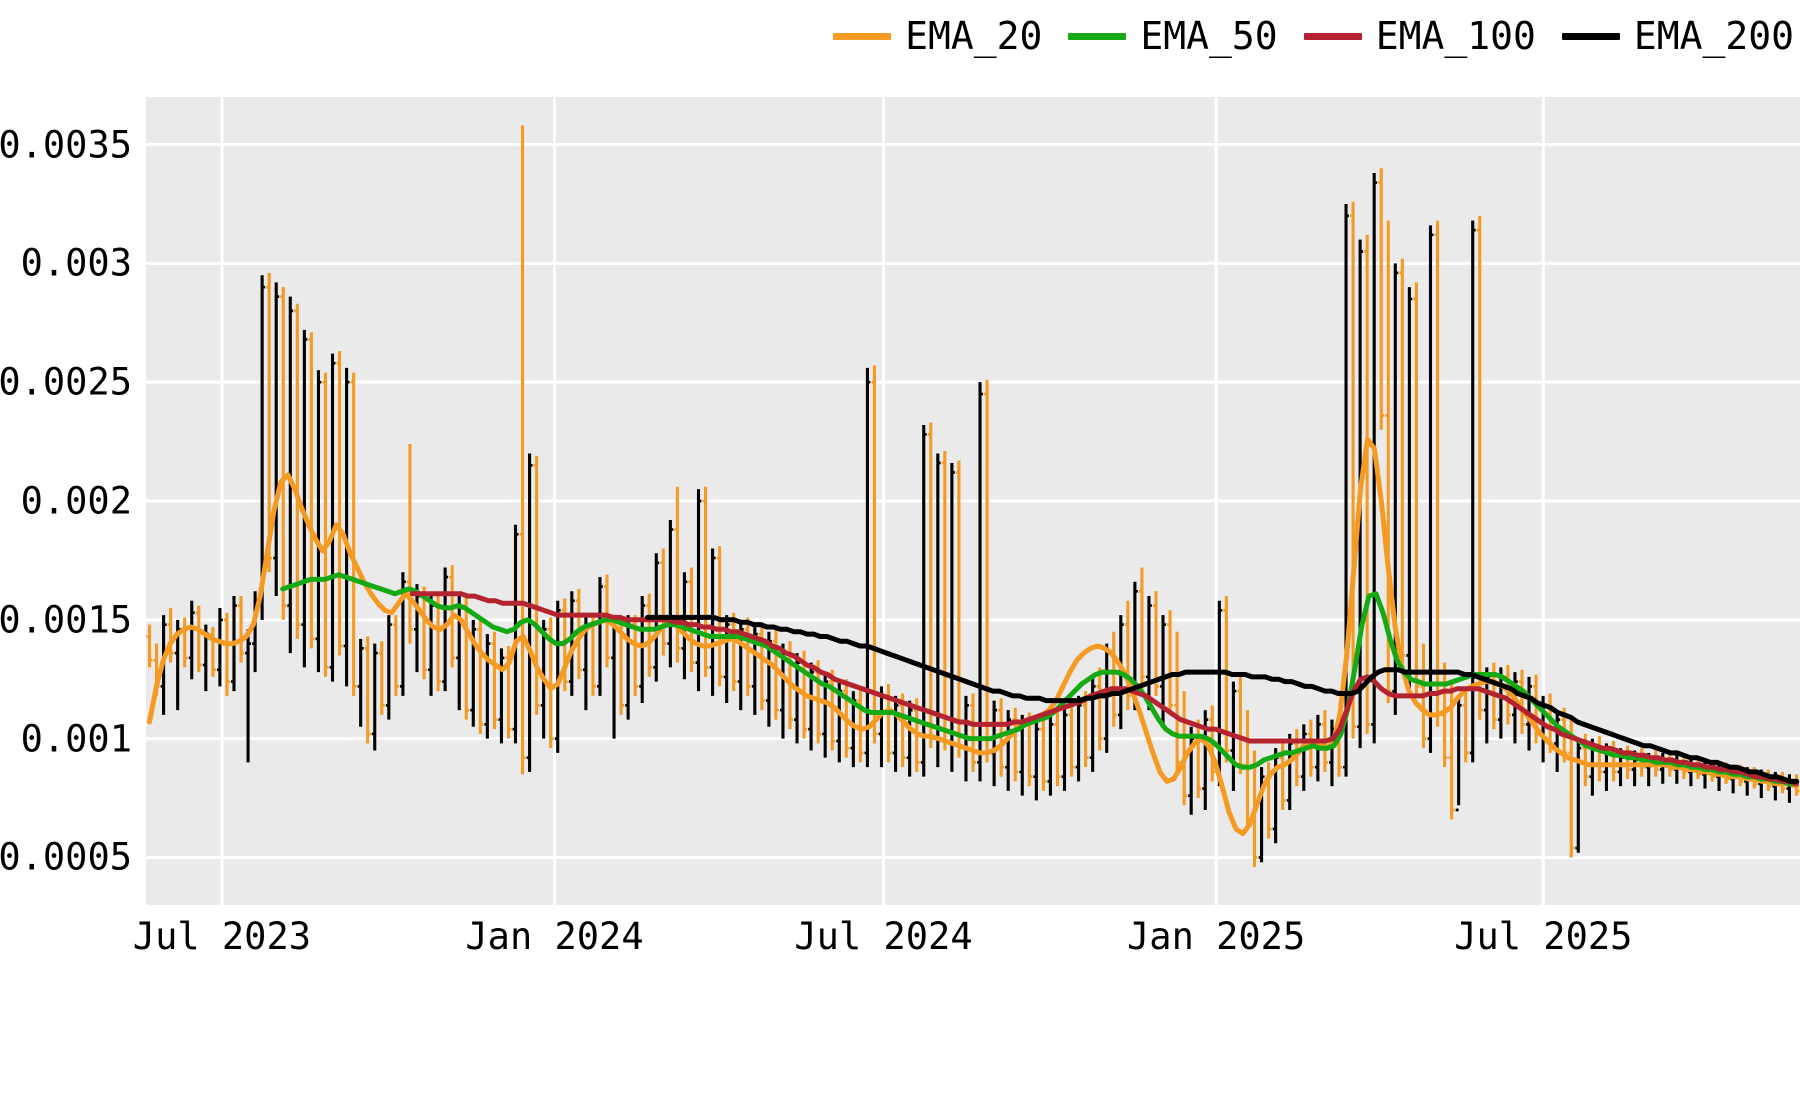  I want to click on x-tick-label: Jan 2025, so click(1216, 936).